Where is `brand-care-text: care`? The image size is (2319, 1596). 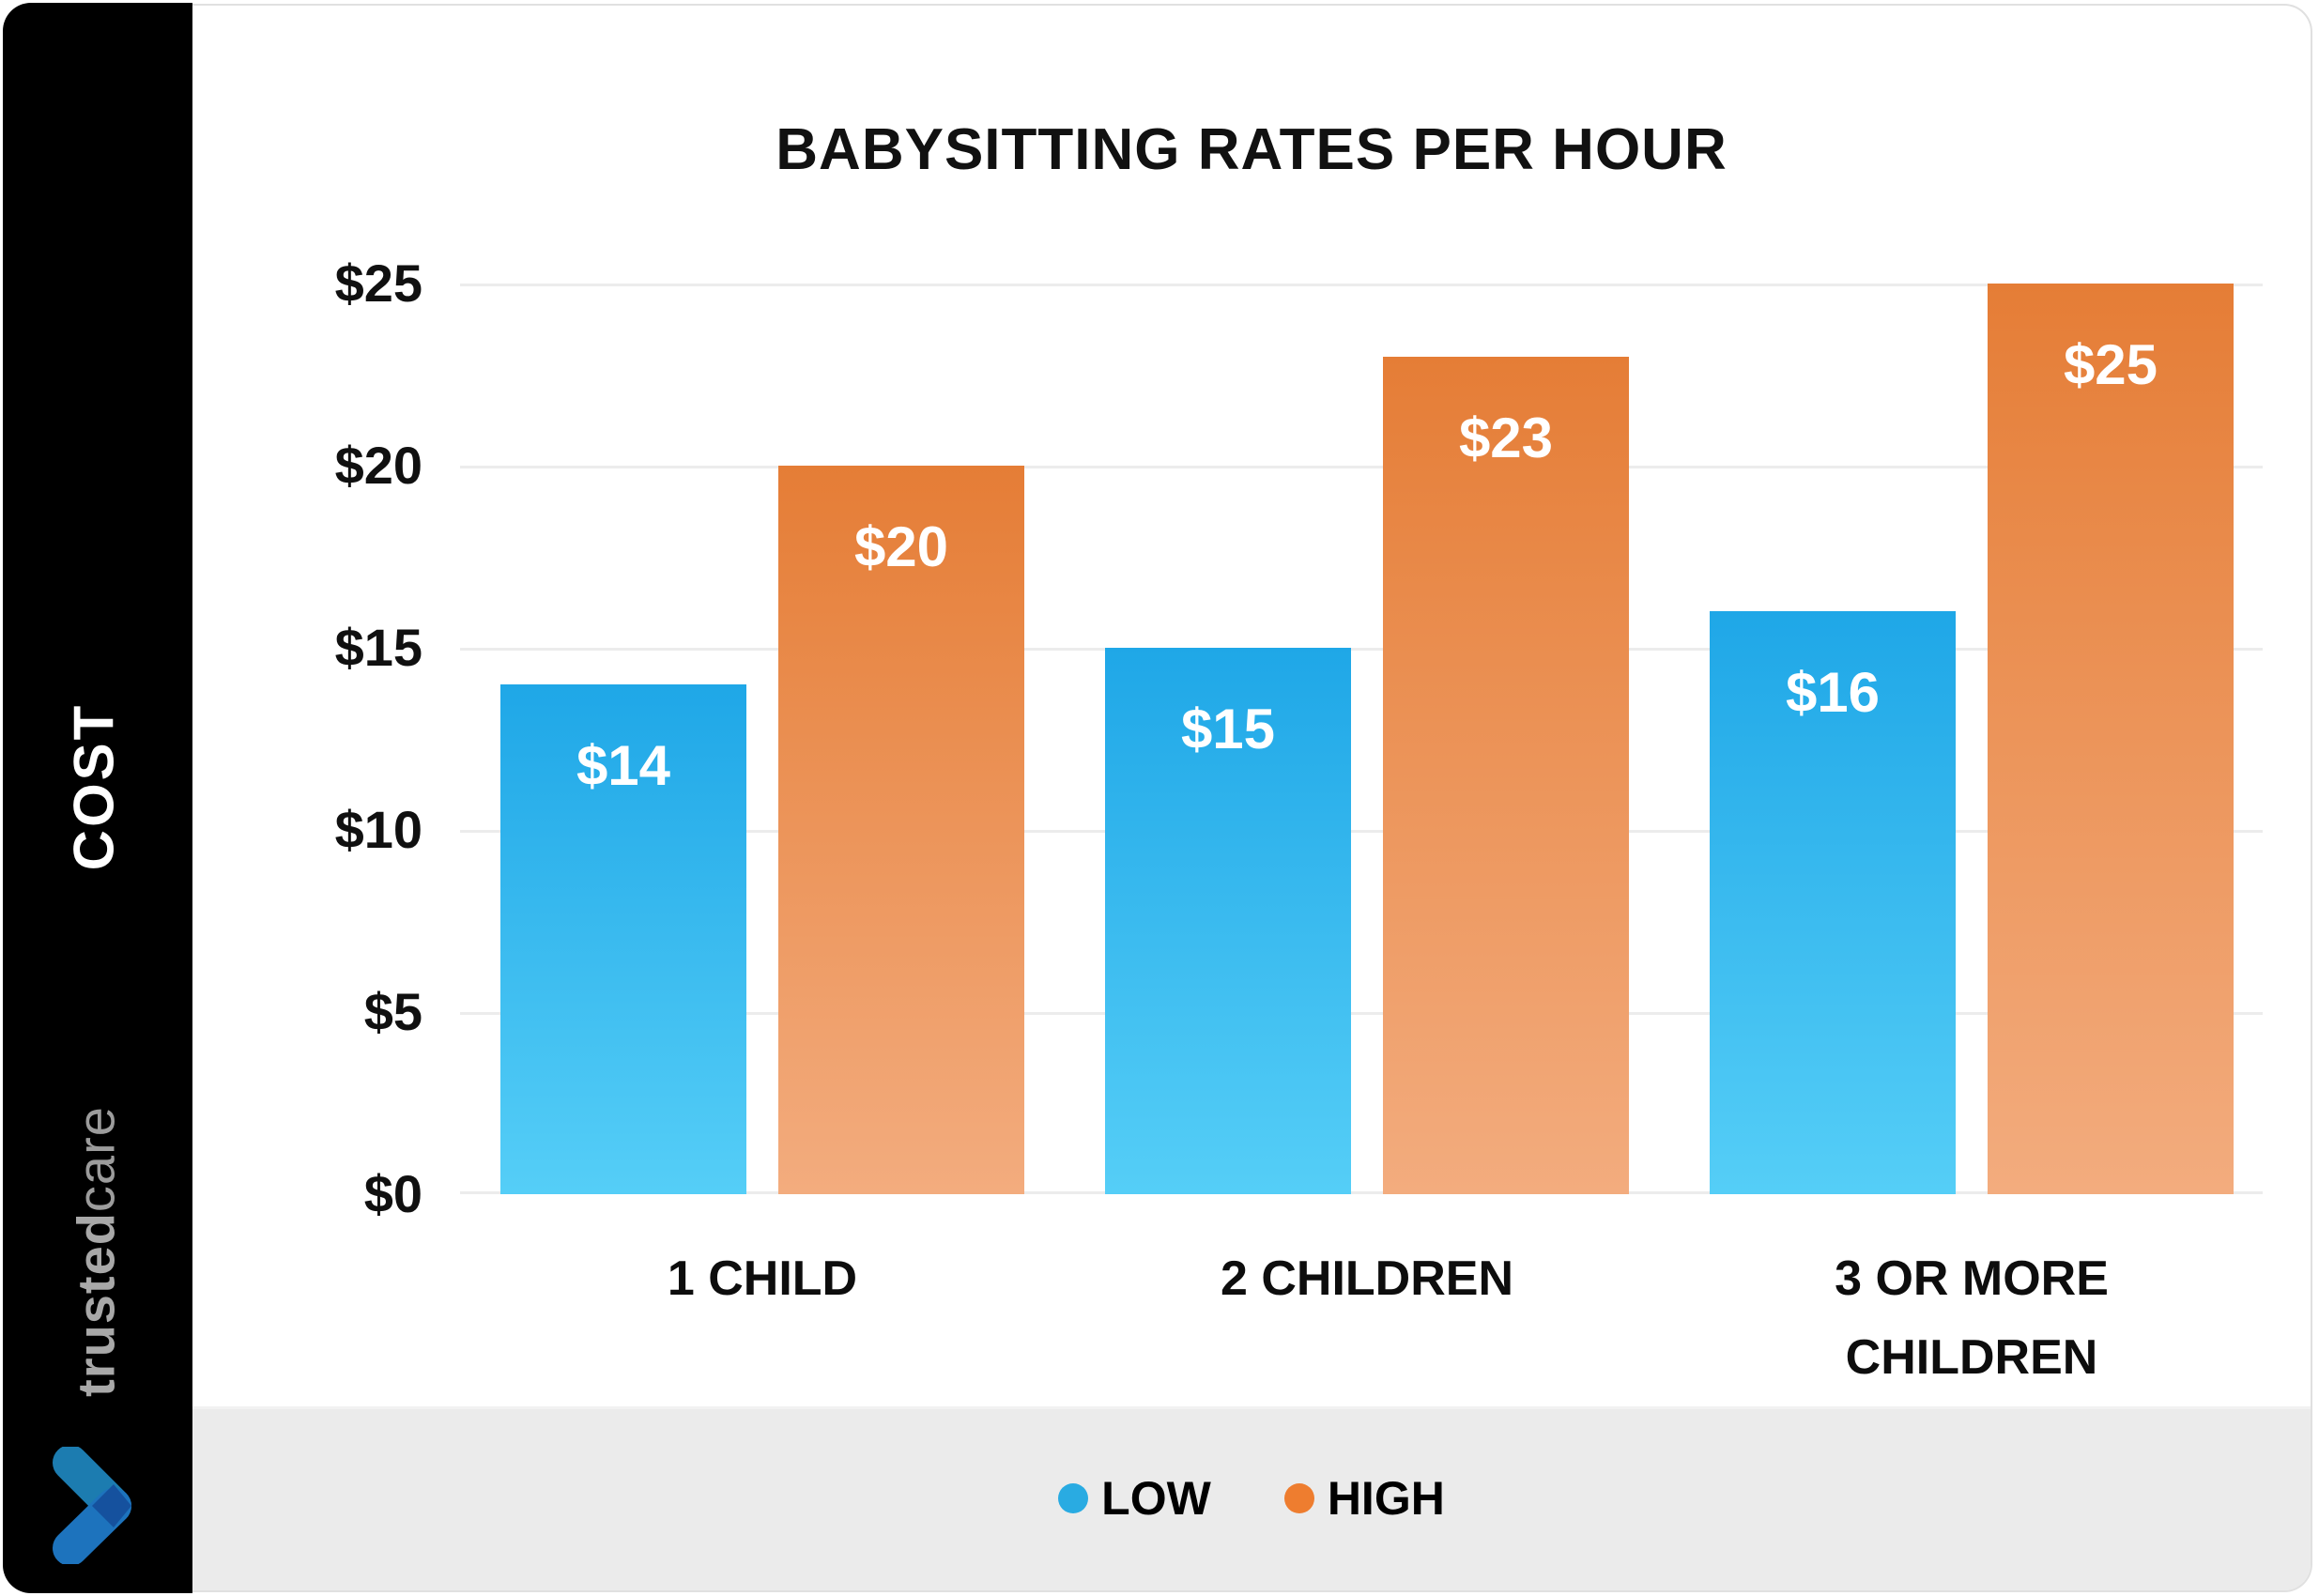 brand-care-text: care is located at coordinates (96, 1159).